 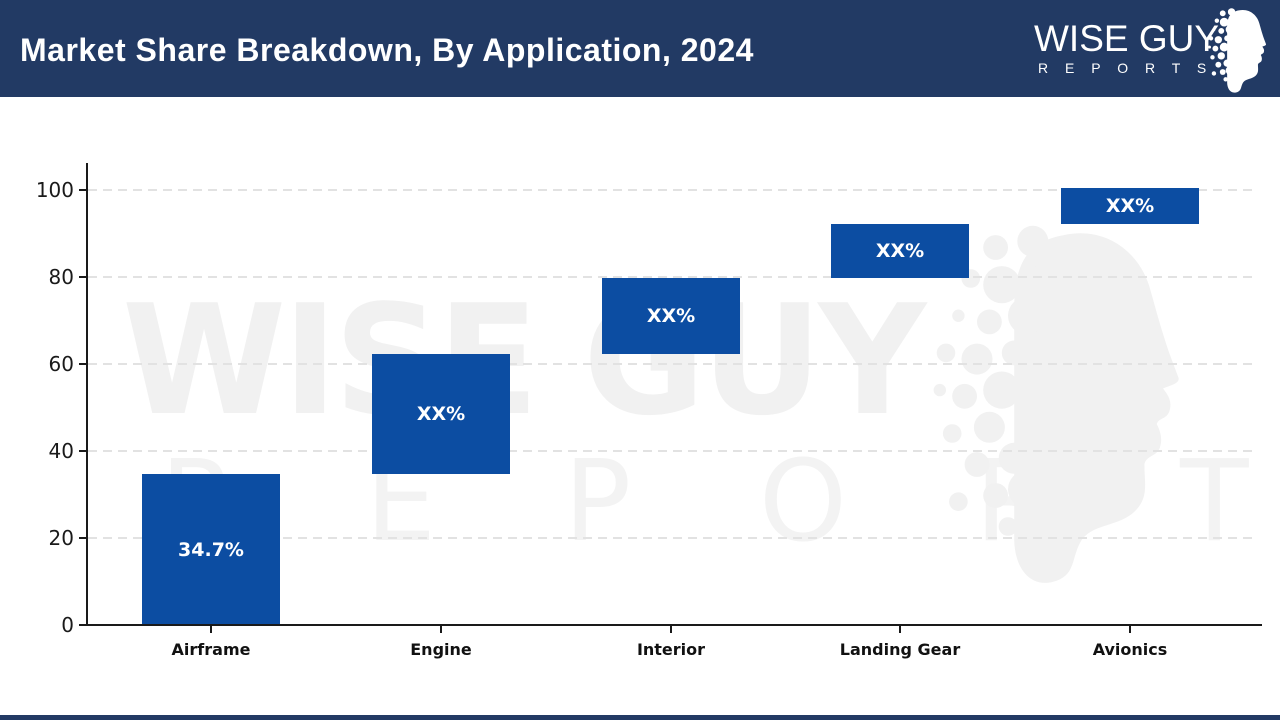 I want to click on bar-interior: XX%, so click(x=671, y=315).